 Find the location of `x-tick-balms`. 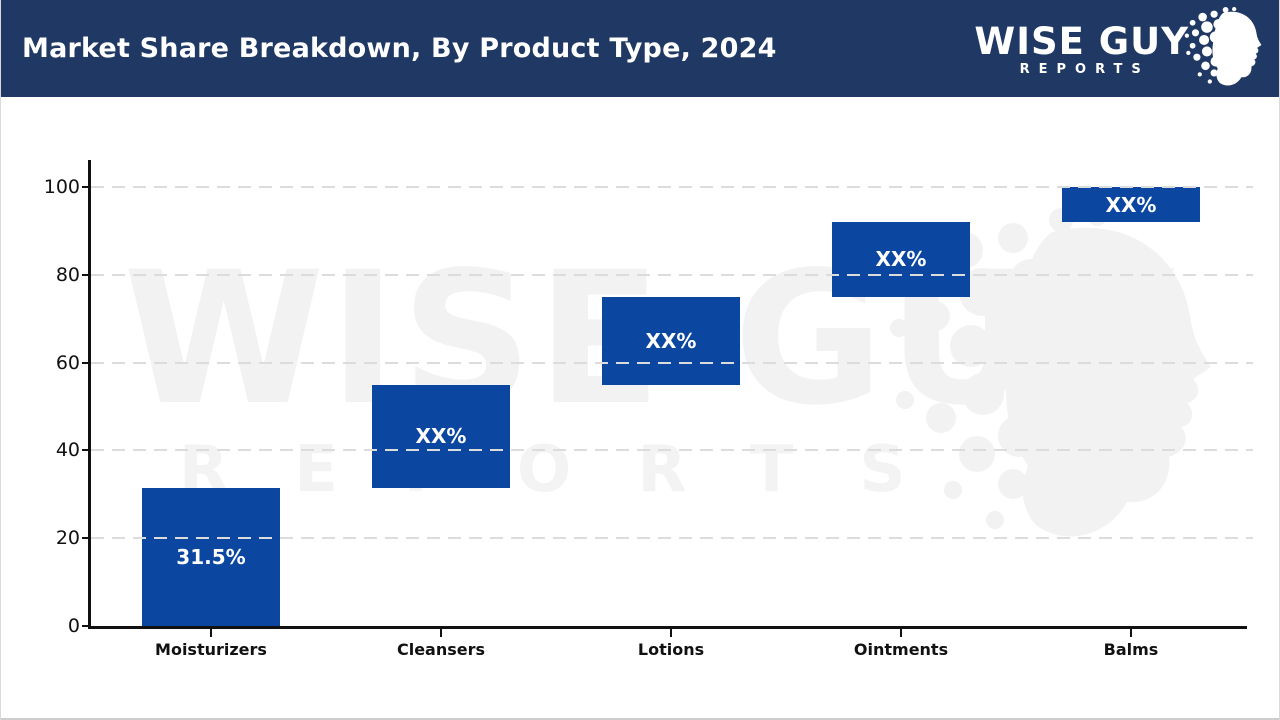

x-tick-balms is located at coordinates (1131, 633).